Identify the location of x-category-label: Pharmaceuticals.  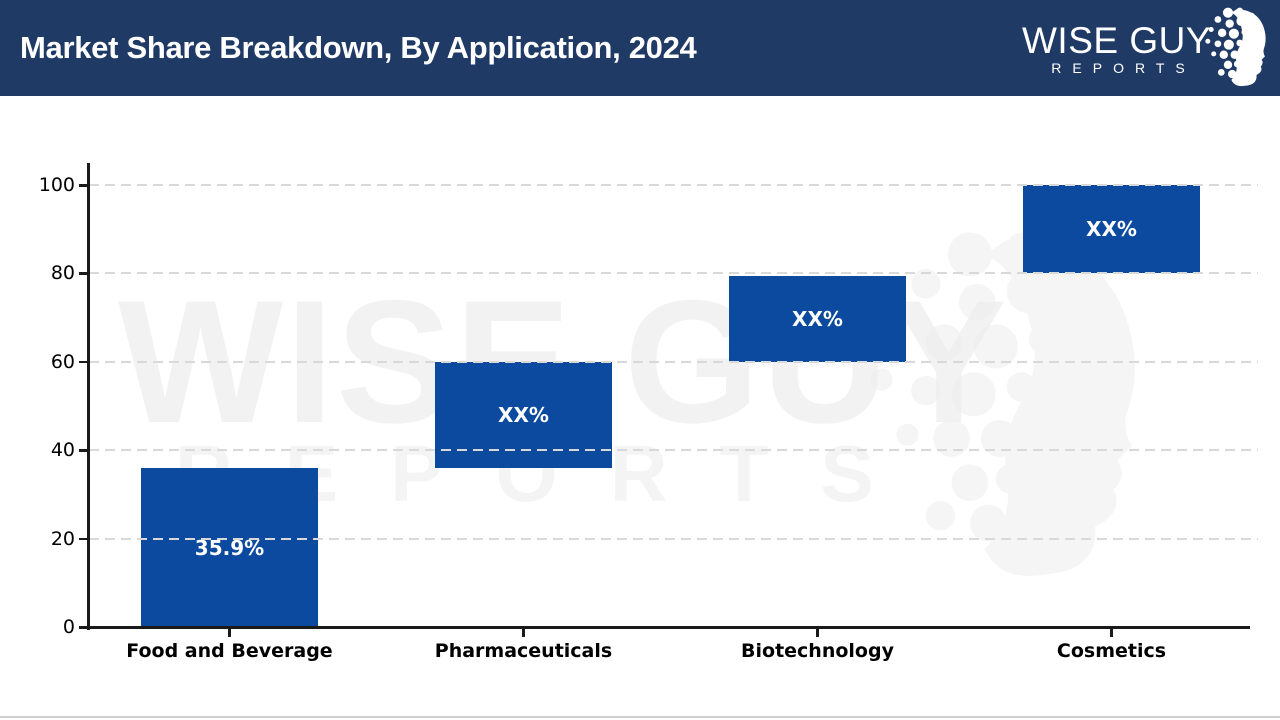
(523, 651).